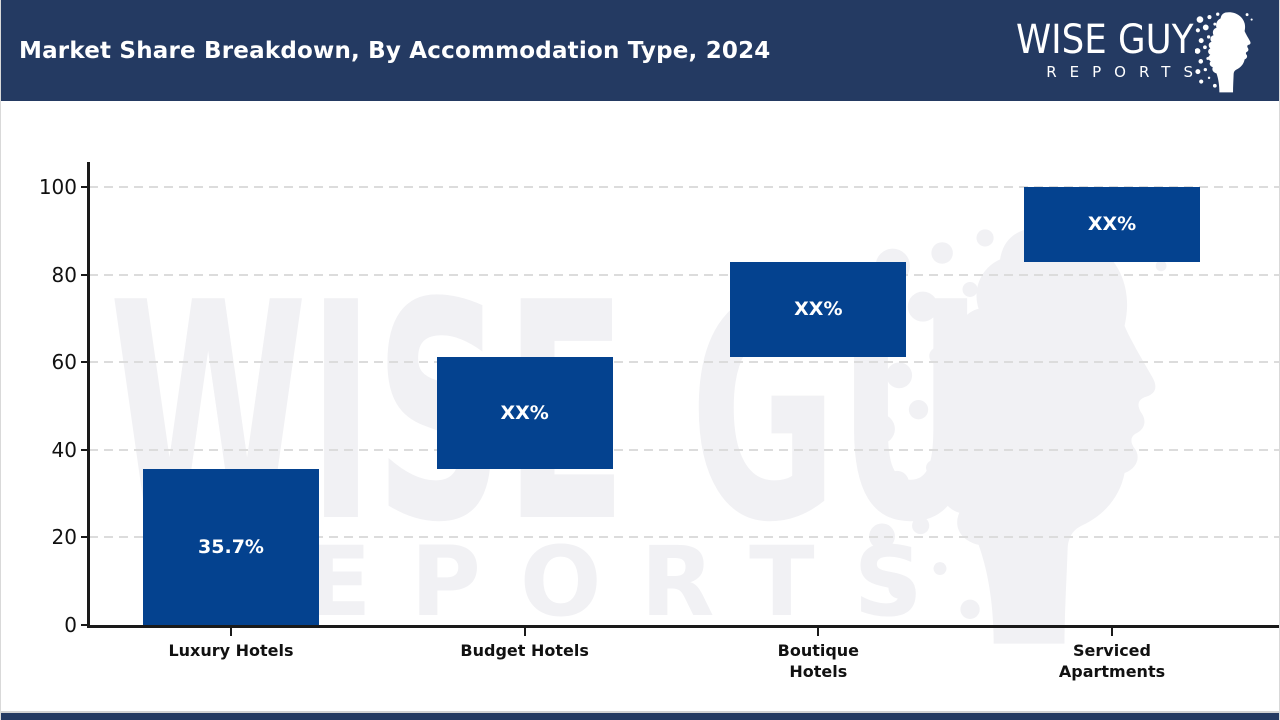 This screenshot has width=1280, height=720. Describe the element at coordinates (88, 395) in the screenshot. I see `y-axis-line` at that location.